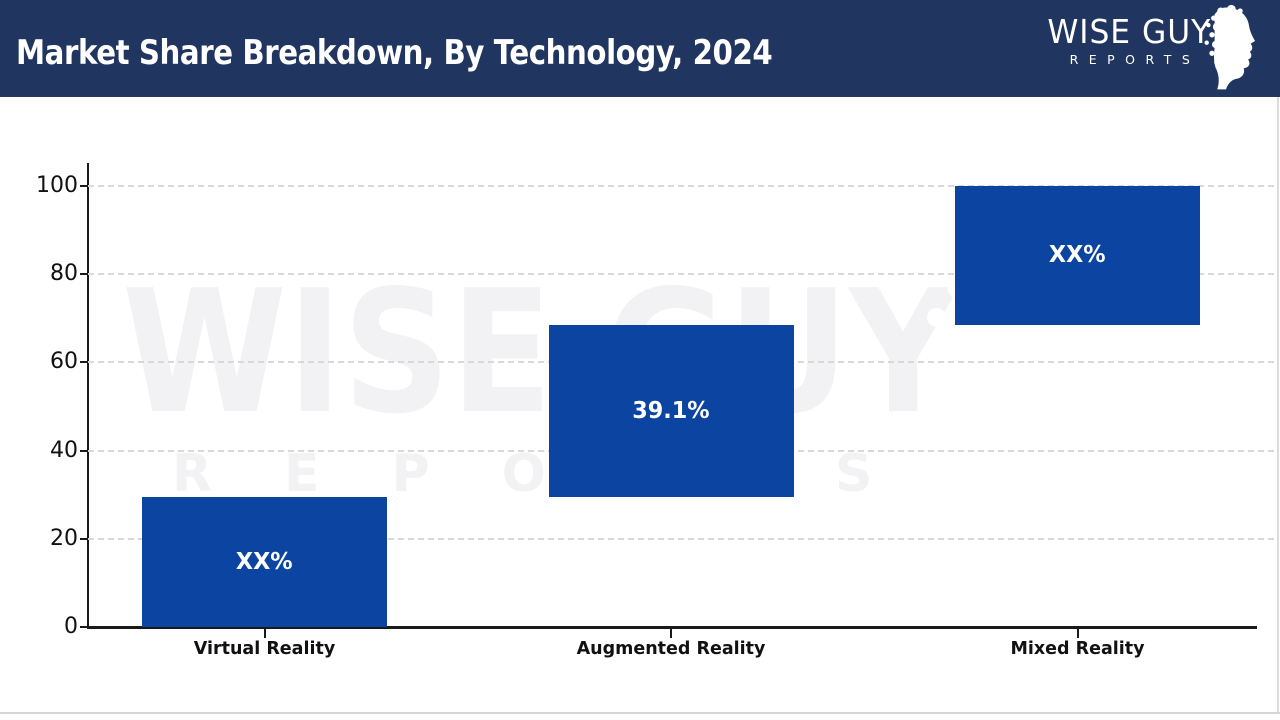  Describe the element at coordinates (671, 633) in the screenshot. I see `x-tick-augmented-reality` at that location.